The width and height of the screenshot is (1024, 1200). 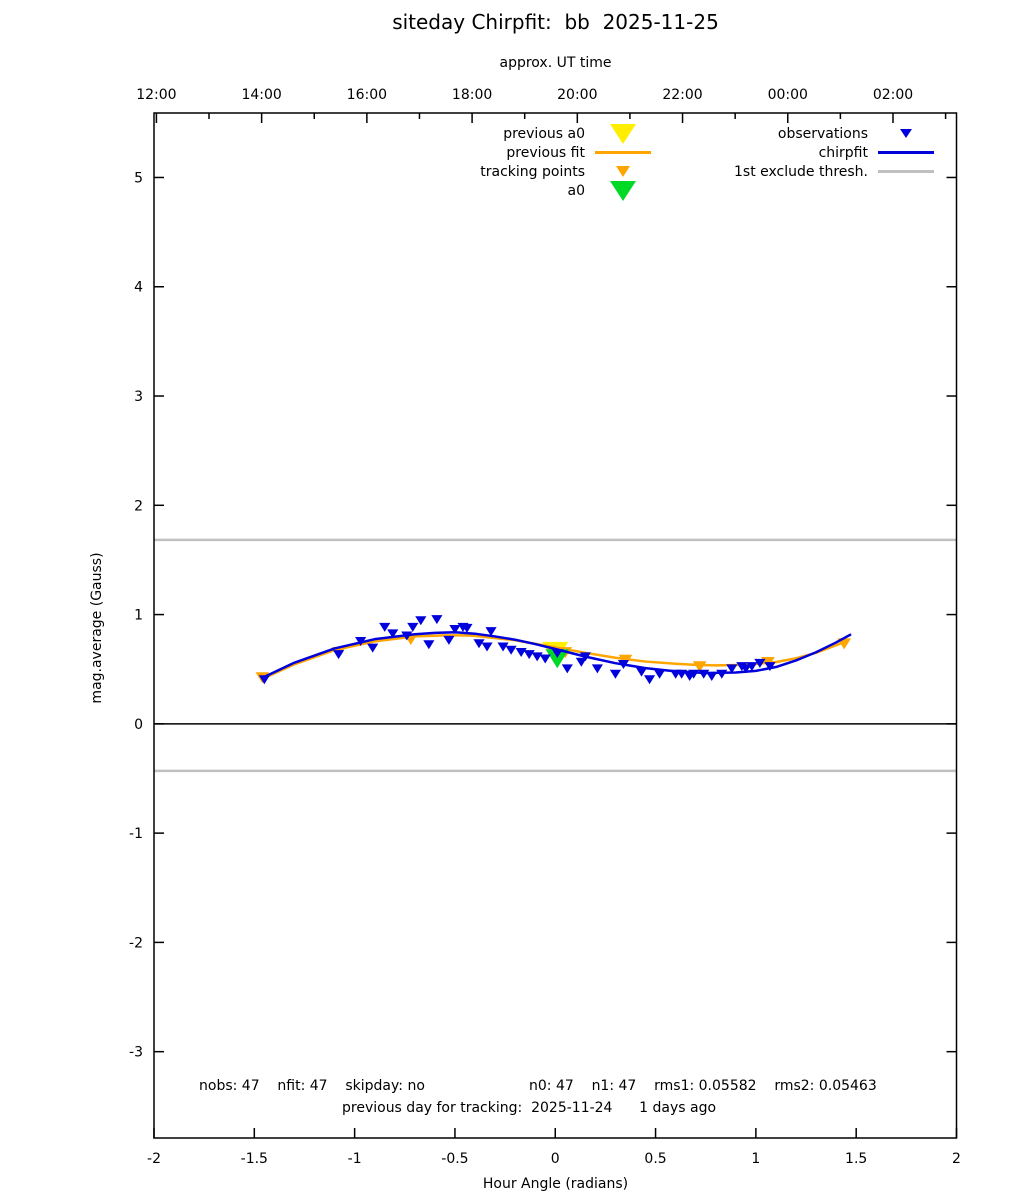 I want to click on x2-tick-label: 22:00, so click(x=682, y=95).